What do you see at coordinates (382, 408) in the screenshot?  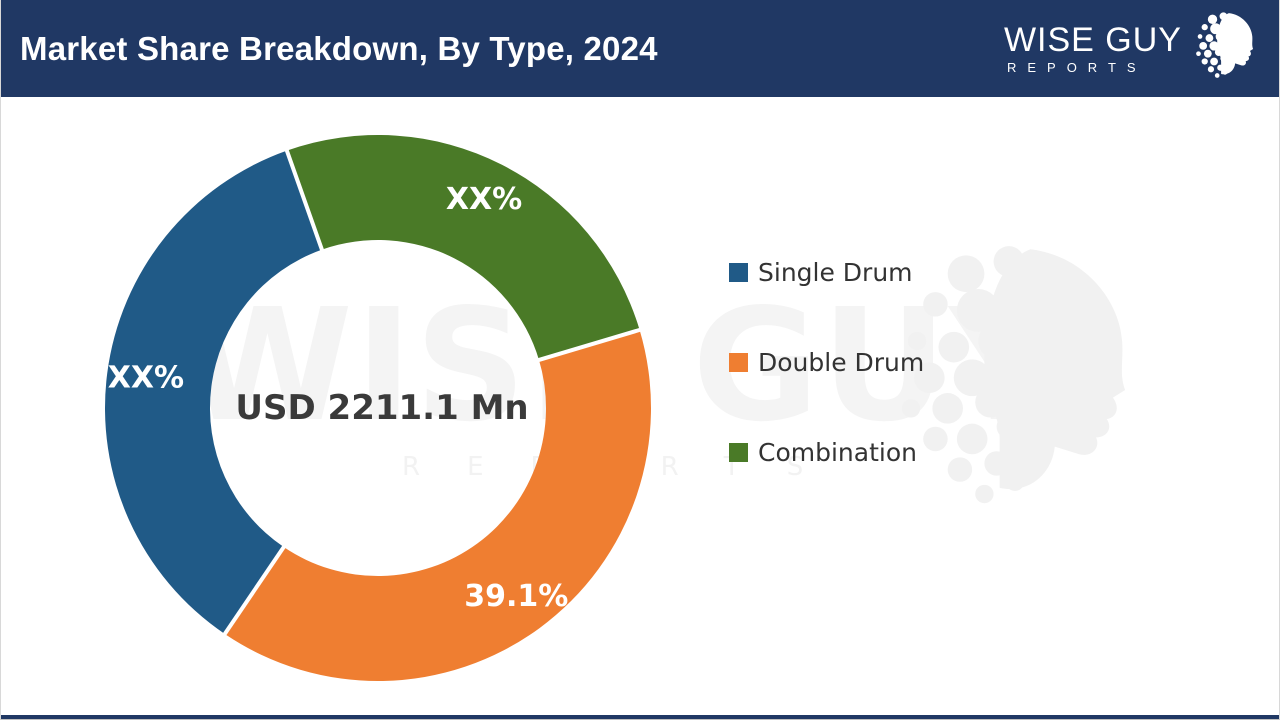 I see `donut-center-label: USD 2211.1 Mn` at bounding box center [382, 408].